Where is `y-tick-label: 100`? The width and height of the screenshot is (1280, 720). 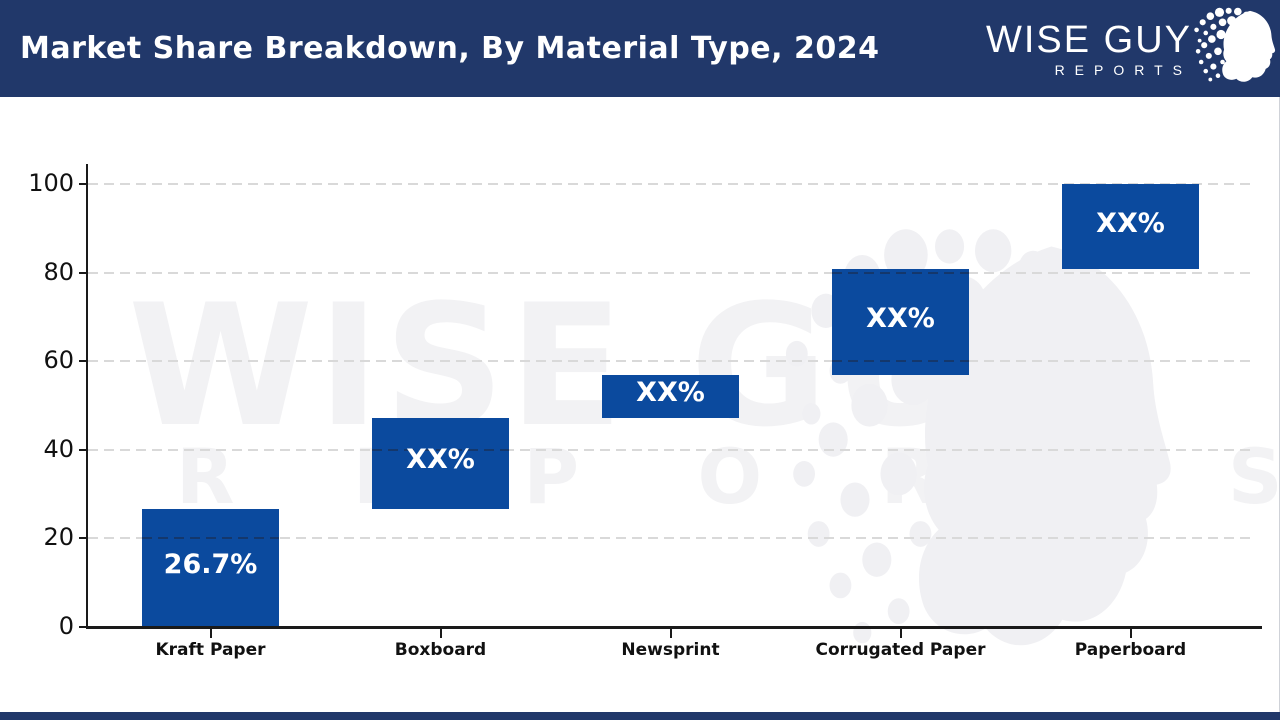 y-tick-label: 100 is located at coordinates (51, 183).